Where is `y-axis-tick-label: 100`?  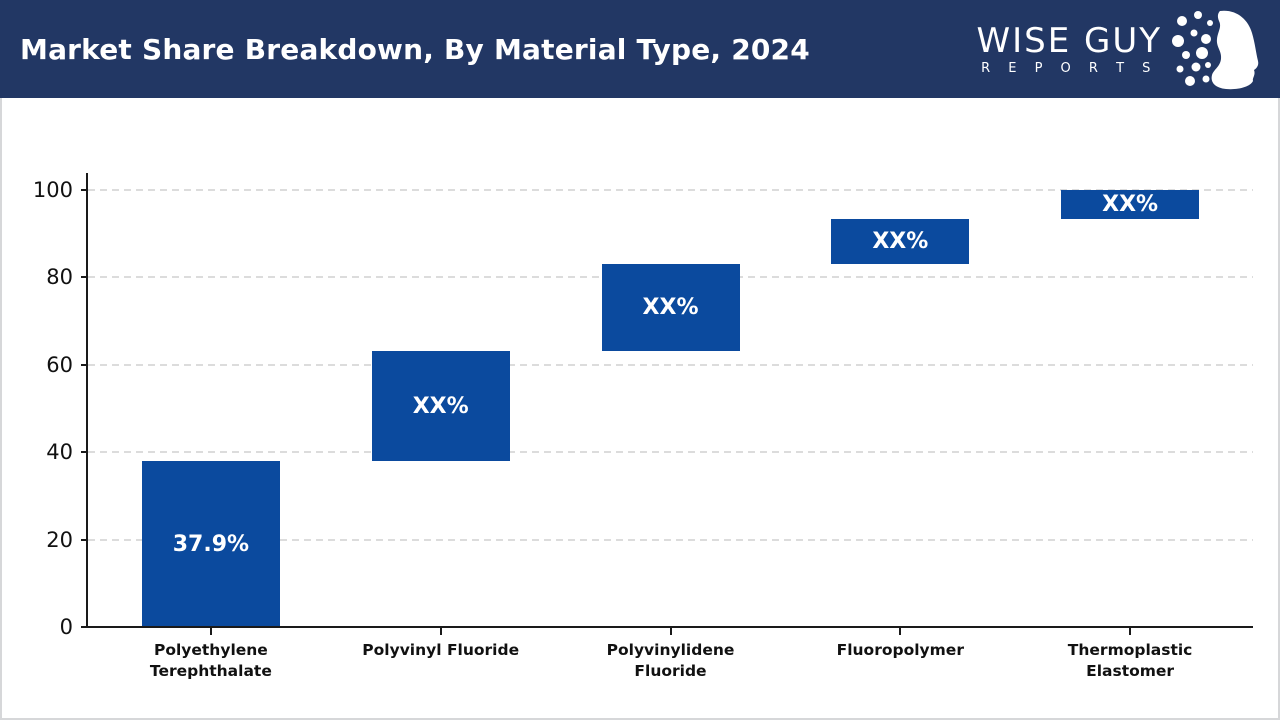
y-axis-tick-label: 100 is located at coordinates (52, 189).